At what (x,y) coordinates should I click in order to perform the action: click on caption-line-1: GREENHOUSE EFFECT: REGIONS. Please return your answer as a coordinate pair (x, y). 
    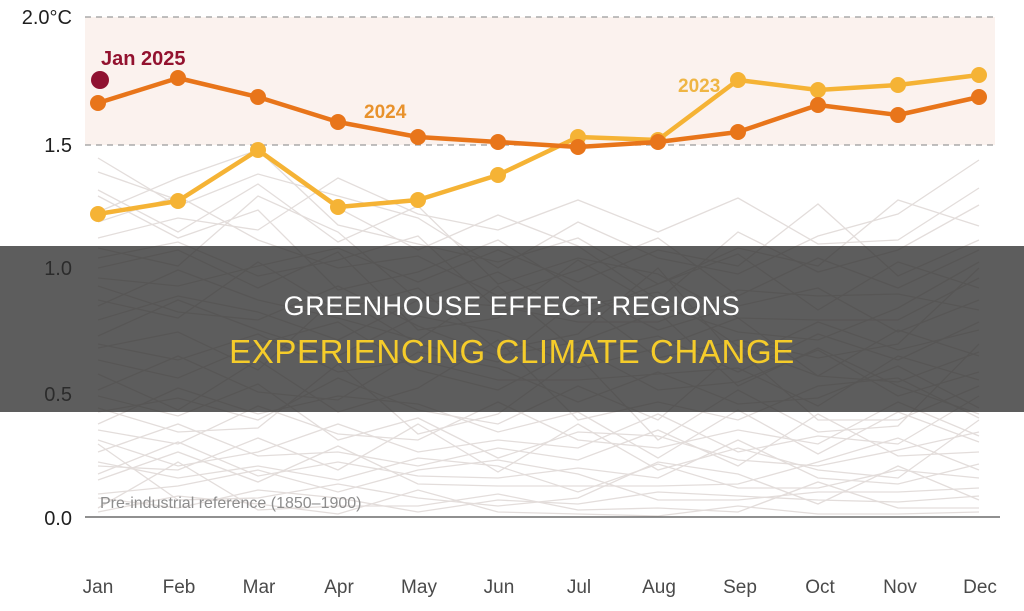
    Looking at the image, I should click on (512, 305).